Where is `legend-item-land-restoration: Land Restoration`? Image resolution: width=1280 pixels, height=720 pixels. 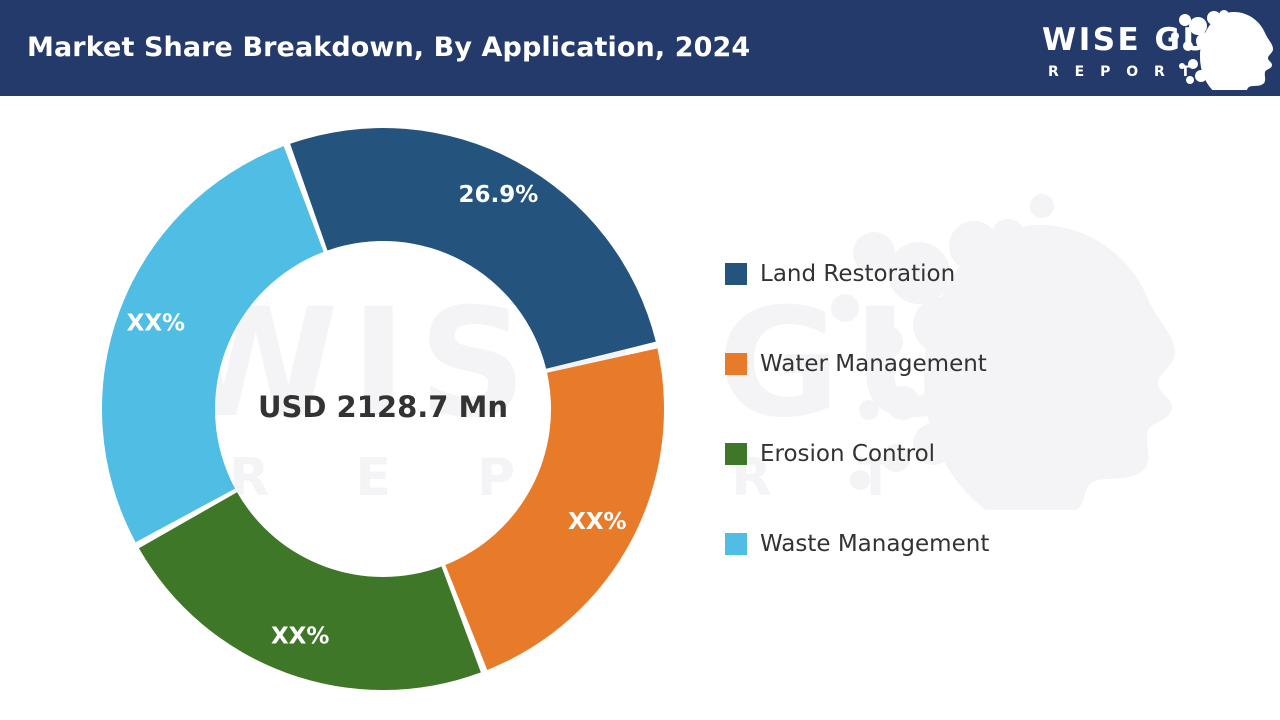 legend-item-land-restoration: Land Restoration is located at coordinates (840, 274).